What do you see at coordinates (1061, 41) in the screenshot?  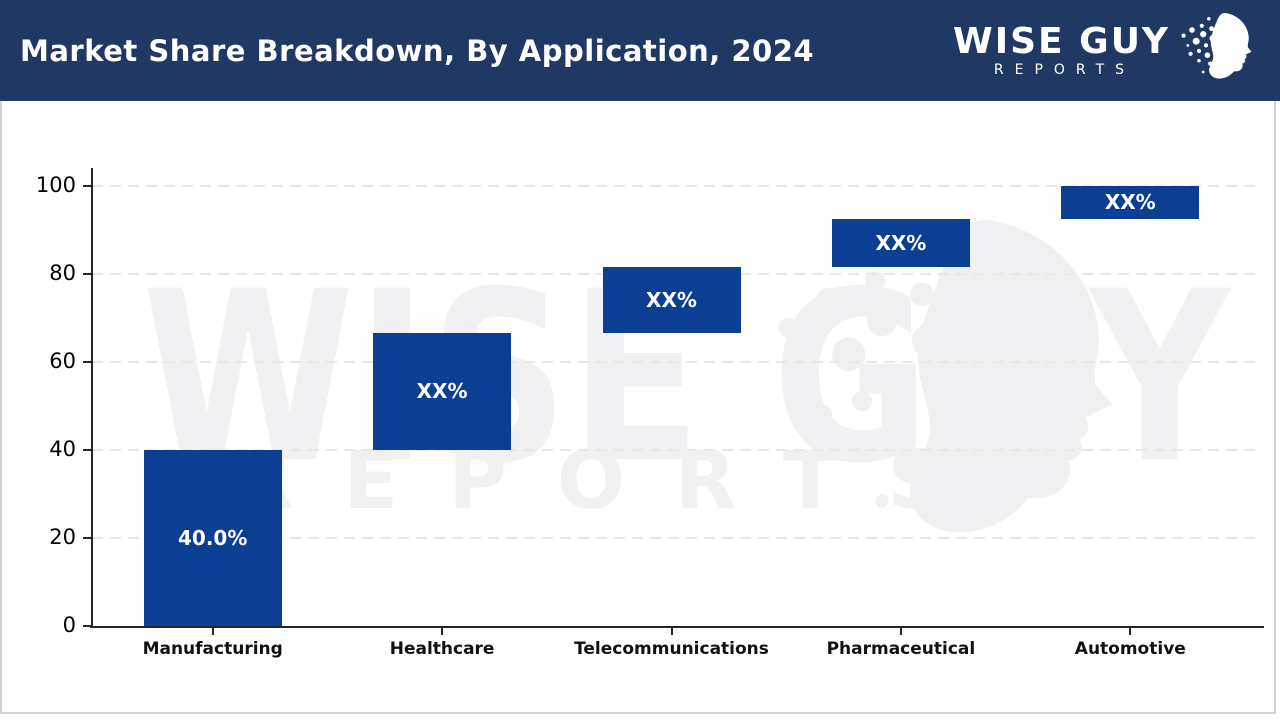 I see `logo-wordmark-line1: WISE GUY` at bounding box center [1061, 41].